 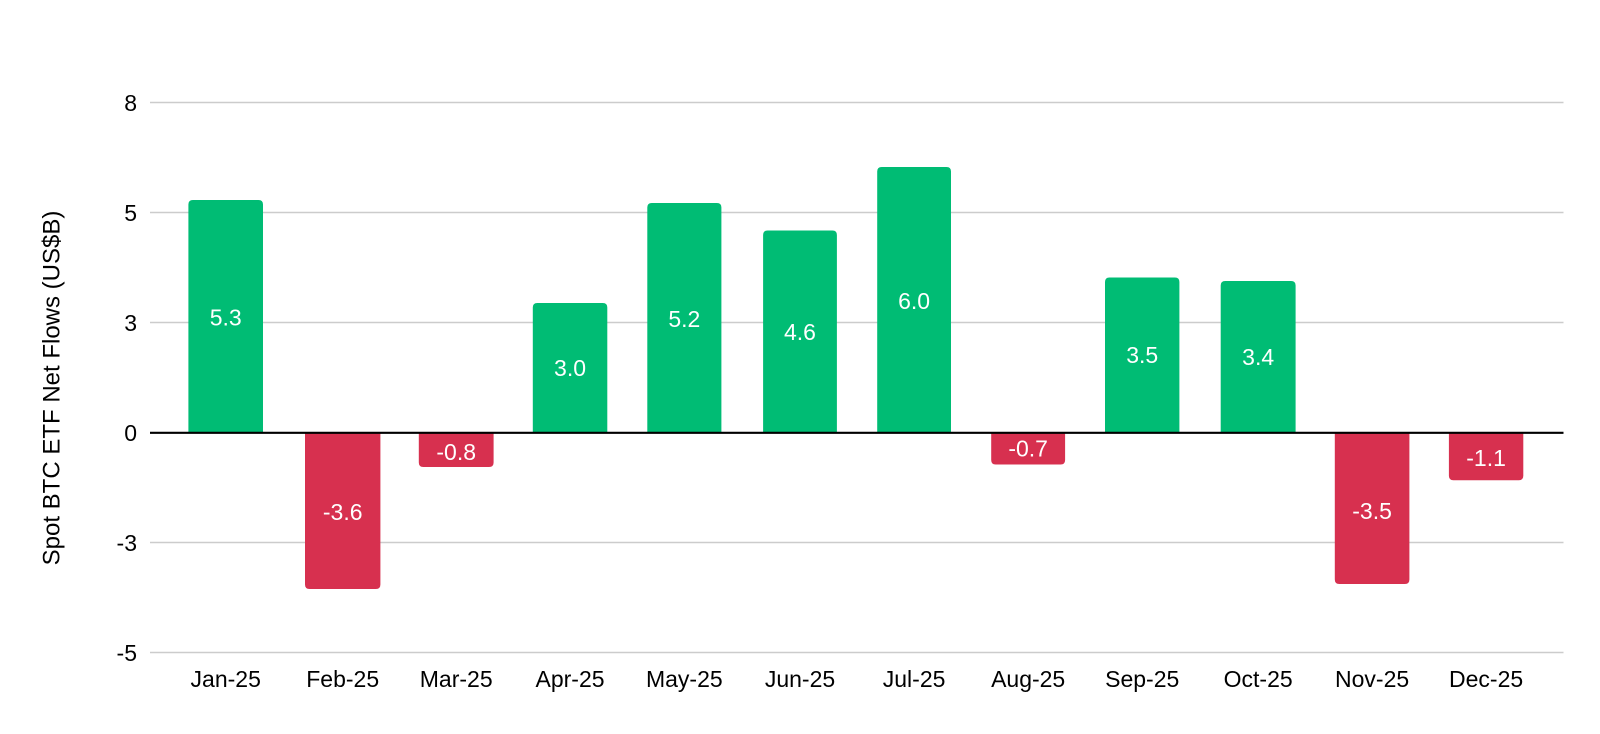 I want to click on svg-text: 5, so click(x=130, y=213).